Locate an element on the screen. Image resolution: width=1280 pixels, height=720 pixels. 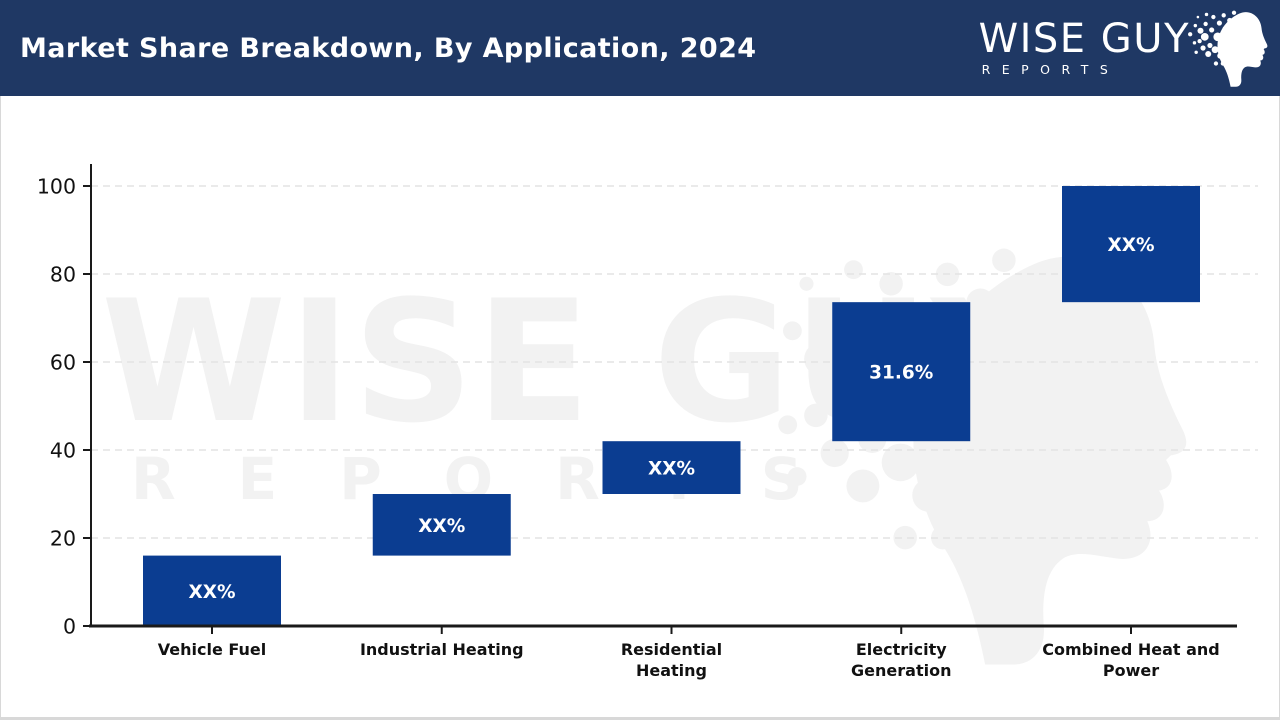
category-label-4: Combined Heat and Power is located at coordinates (1131, 660).